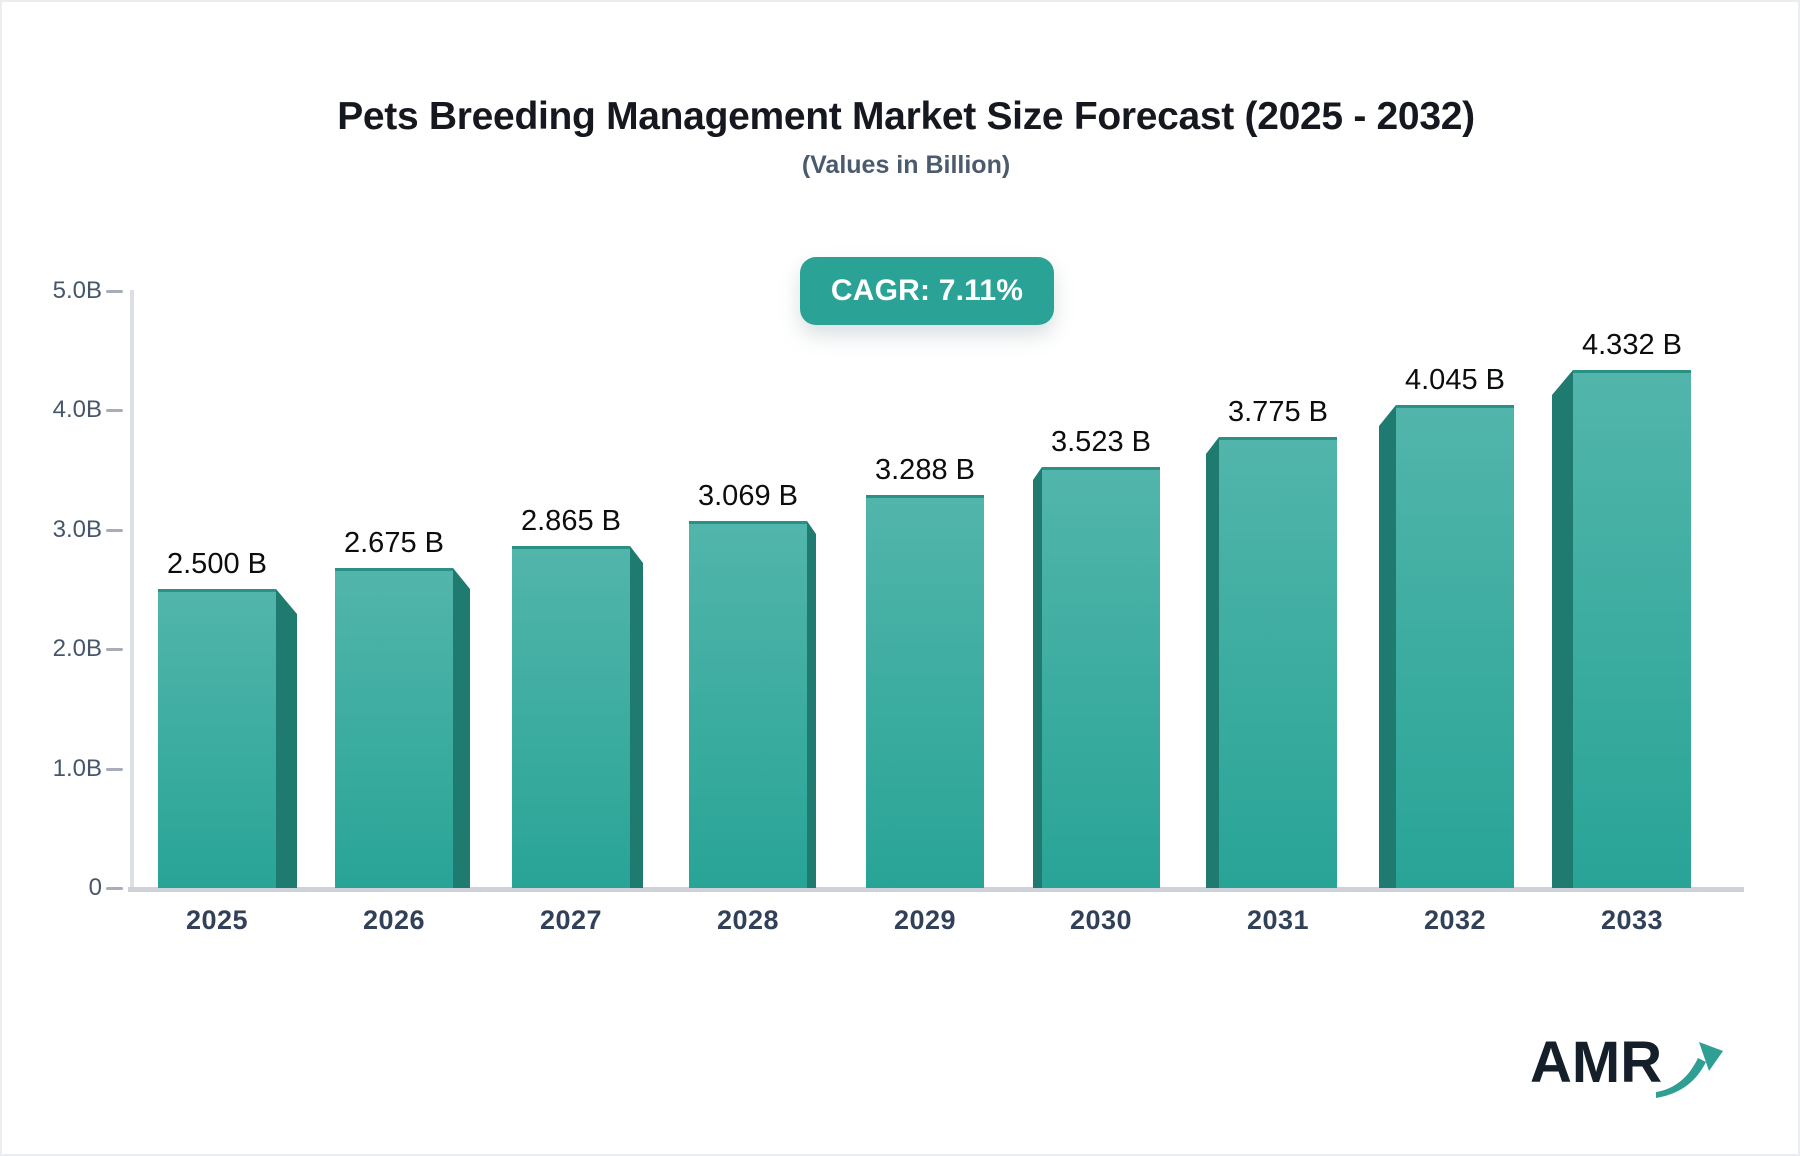 Image resolution: width=1800 pixels, height=1156 pixels. Describe the element at coordinates (1278, 412) in the screenshot. I see `bar-value-label: 3.775 B` at that location.